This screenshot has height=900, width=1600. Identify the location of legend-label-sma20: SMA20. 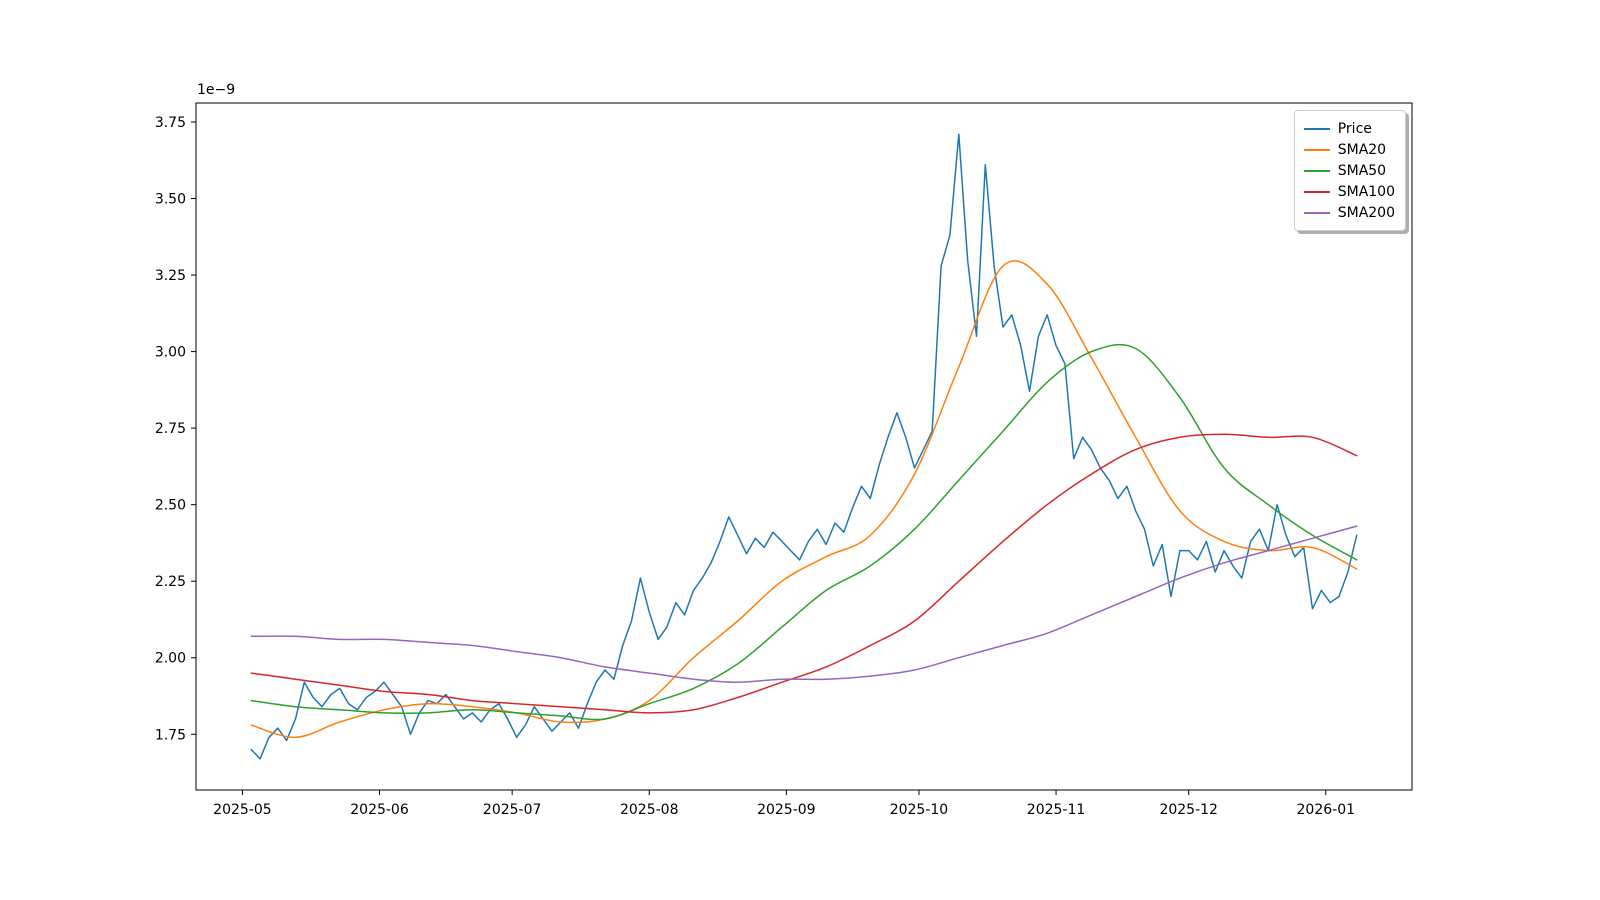
(1362, 149).